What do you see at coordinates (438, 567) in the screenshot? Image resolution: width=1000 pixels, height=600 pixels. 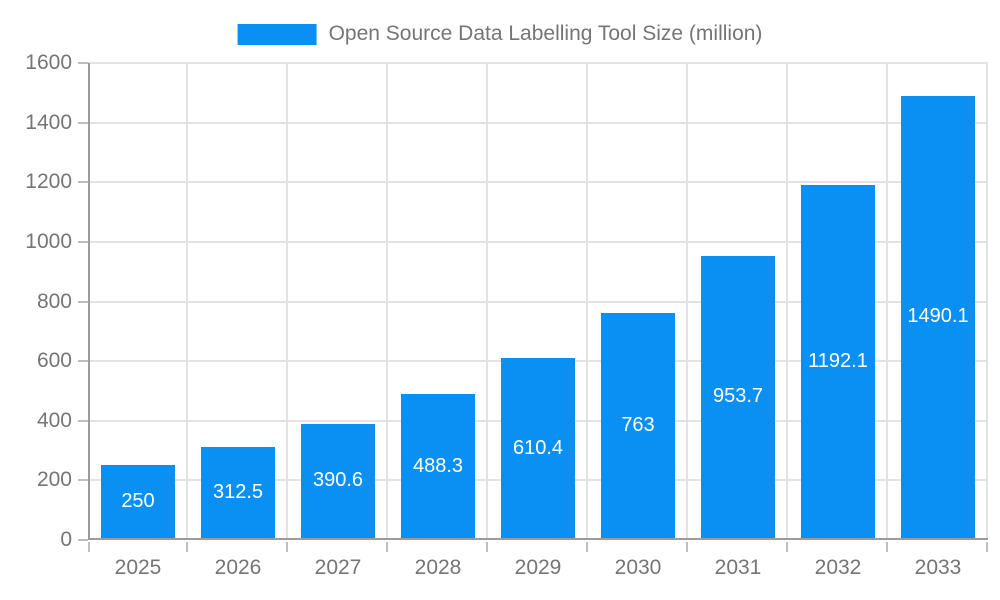 I see `x-axis-tick-label: 2028` at bounding box center [438, 567].